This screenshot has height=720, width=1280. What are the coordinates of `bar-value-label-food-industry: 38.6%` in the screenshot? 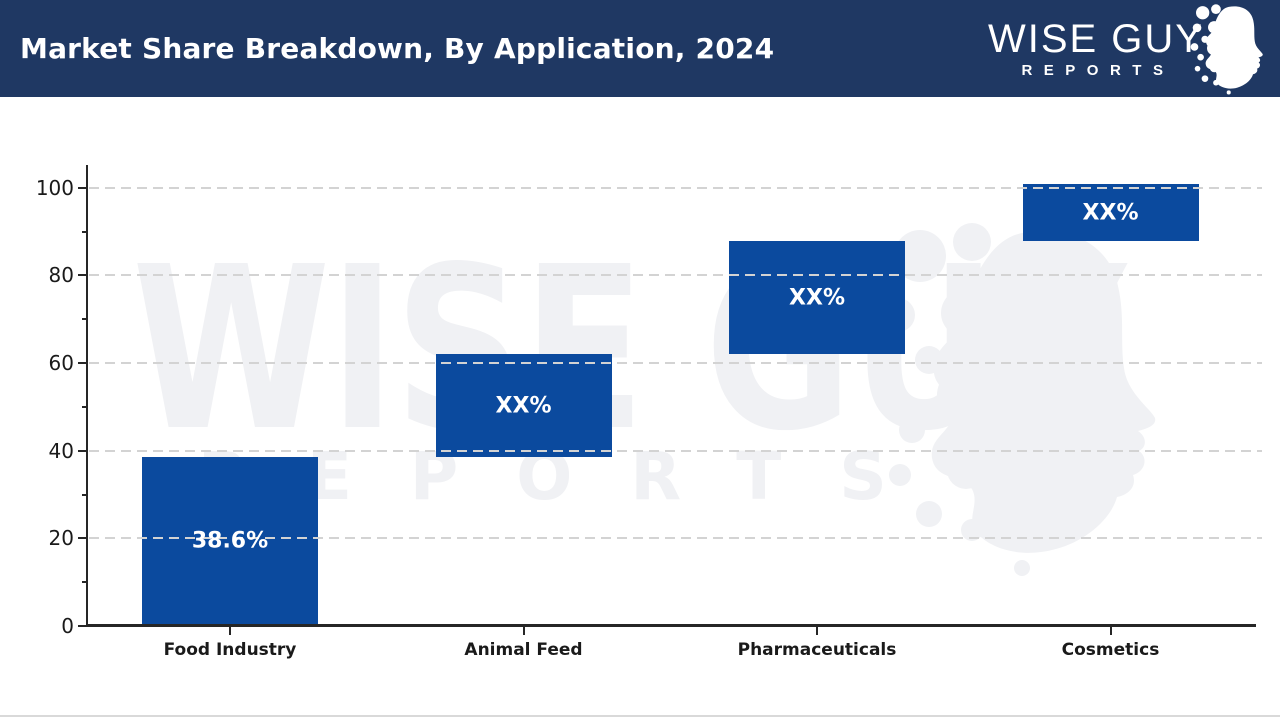 It's located at (230, 541).